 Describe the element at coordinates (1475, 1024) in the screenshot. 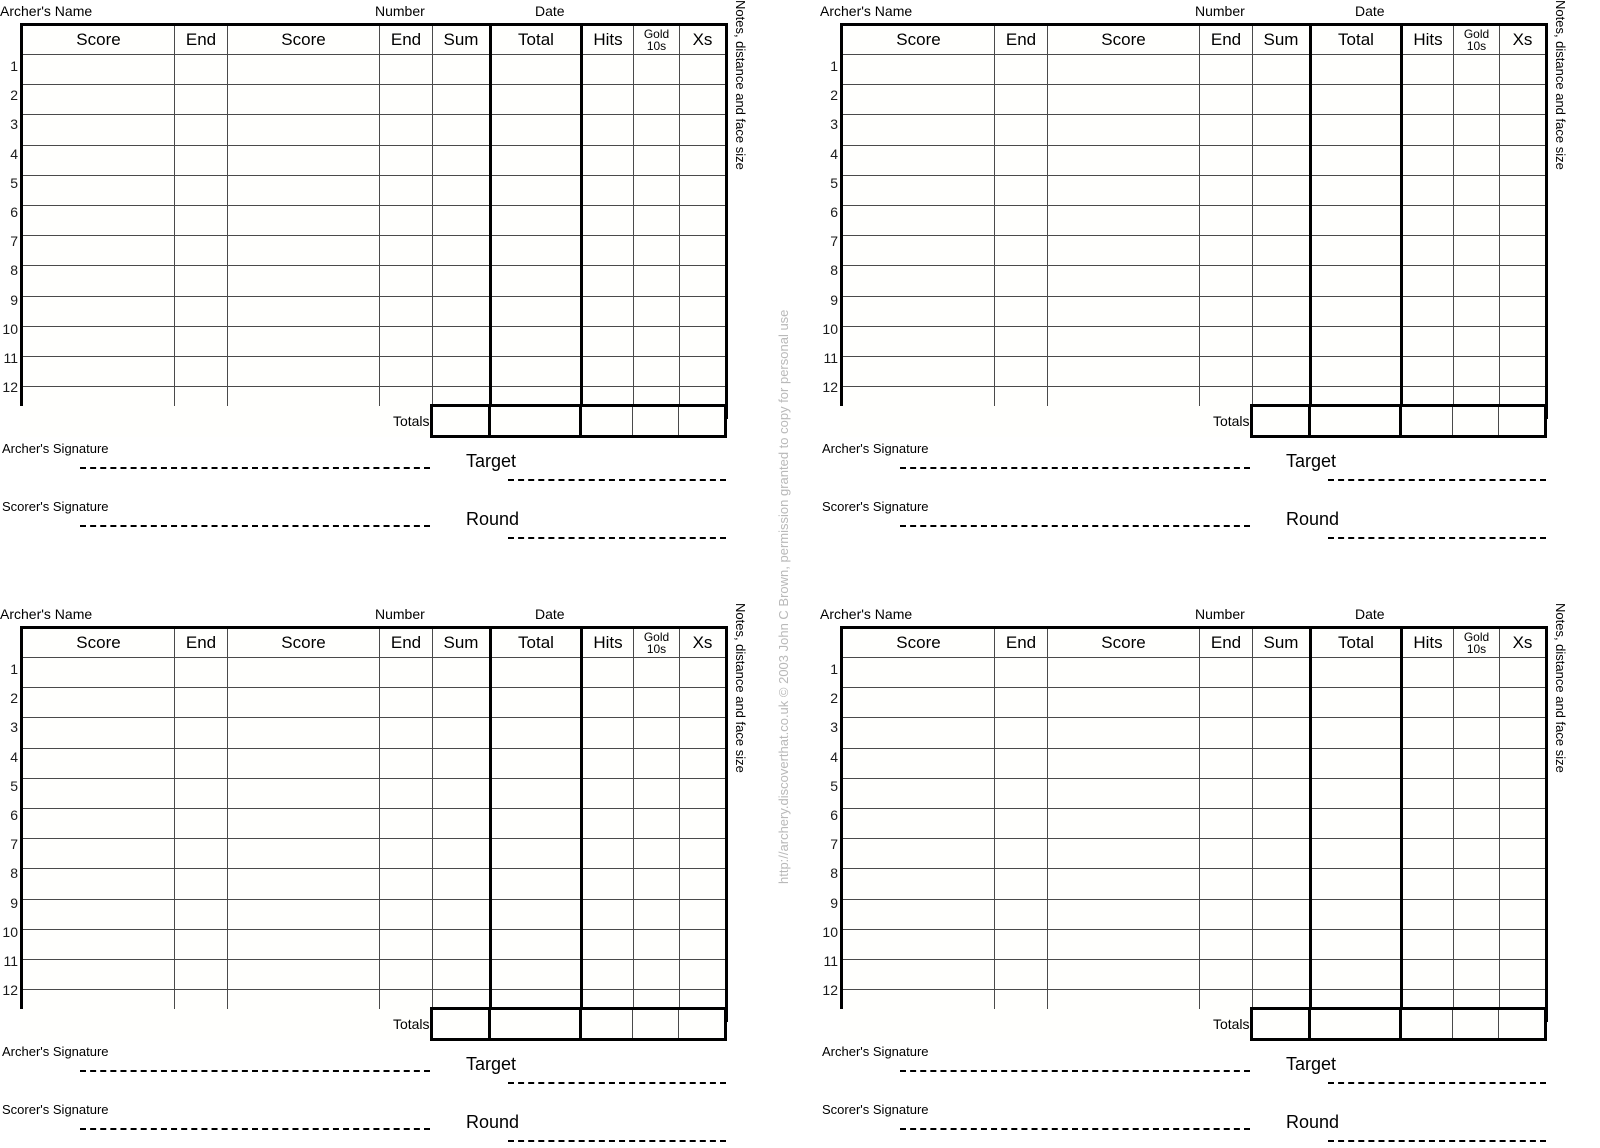

I see `totals-cell-gold` at that location.